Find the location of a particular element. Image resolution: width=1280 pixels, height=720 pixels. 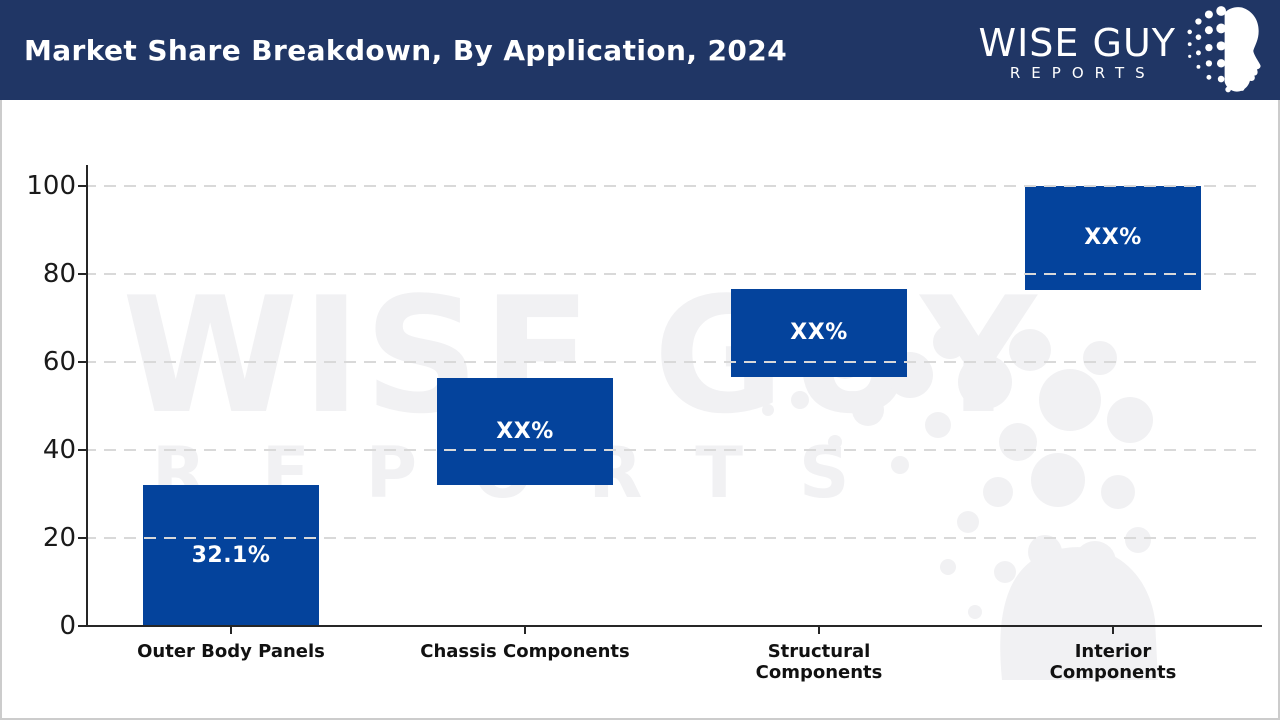

y-tick-label-20: 20 is located at coordinates (59, 538).